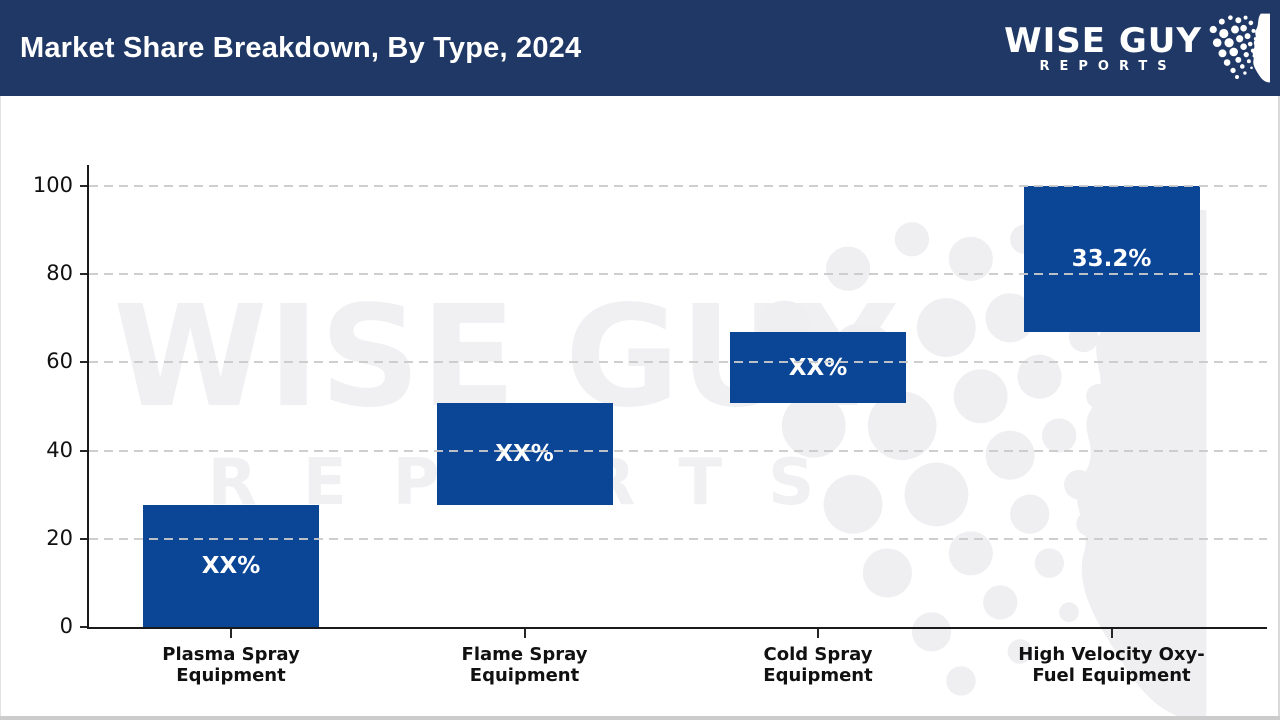  What do you see at coordinates (818, 633) in the screenshot?
I see `x-tick-cold-spray-equipment` at bounding box center [818, 633].